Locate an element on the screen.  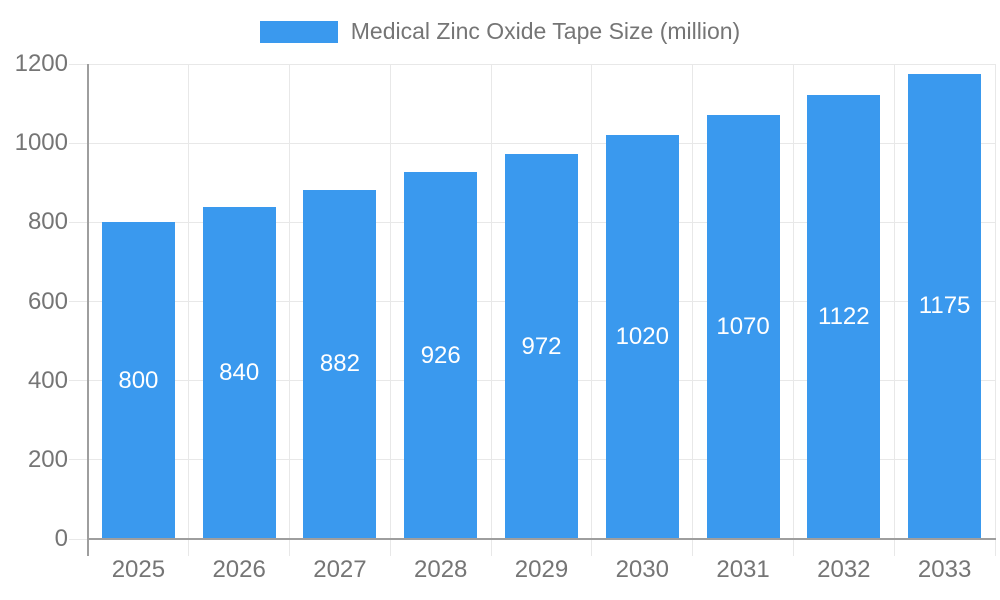
bar-value-label: 1020 is located at coordinates (642, 337).